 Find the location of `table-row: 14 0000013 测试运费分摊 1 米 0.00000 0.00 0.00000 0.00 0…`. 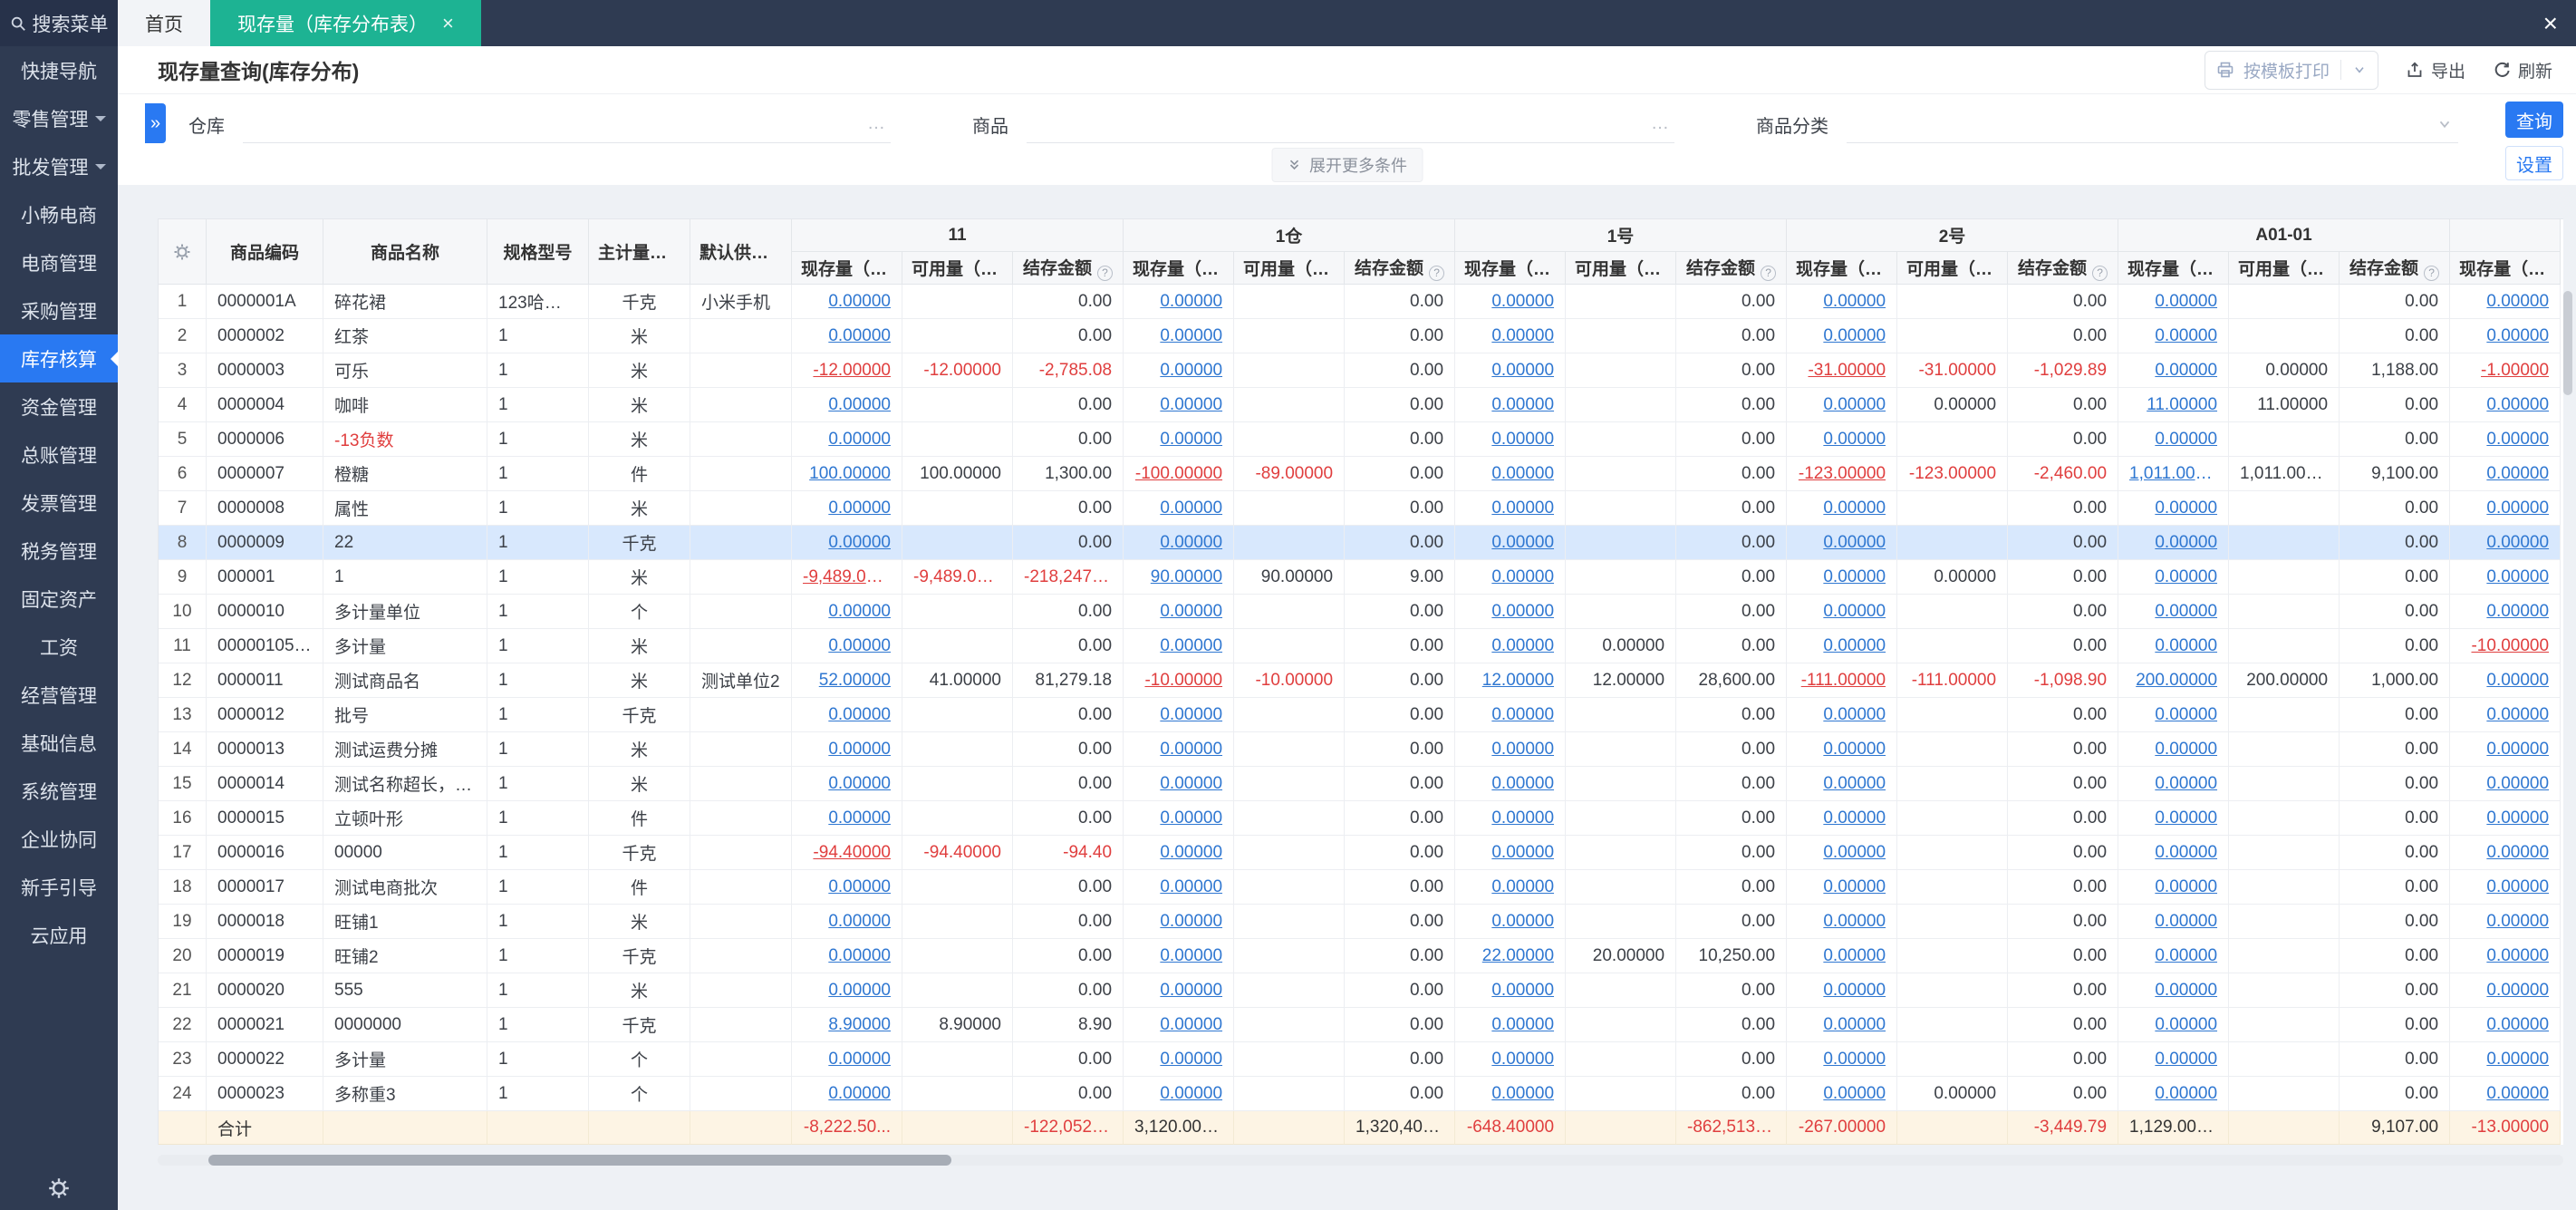

table-row: 14 0000013 测试运费分摊 1 米 0.00000 0.00 0.00000 0.00 0… is located at coordinates (1360, 749).